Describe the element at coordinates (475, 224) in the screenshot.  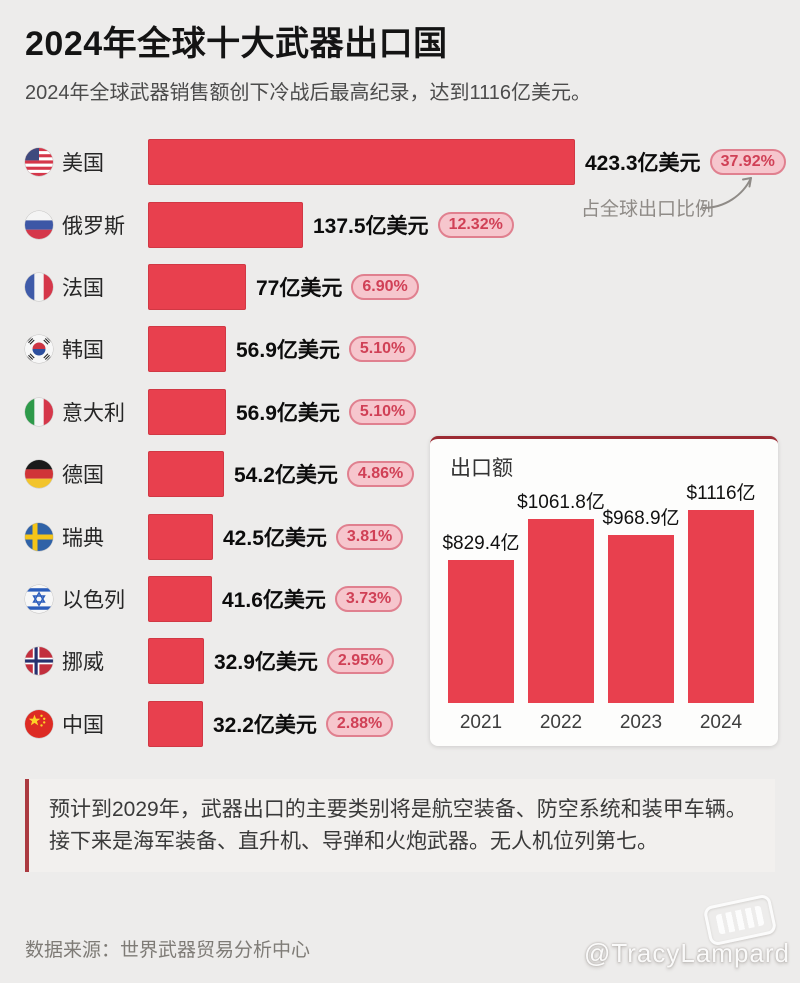
I see `share-percent-badge: 12.32%` at that location.